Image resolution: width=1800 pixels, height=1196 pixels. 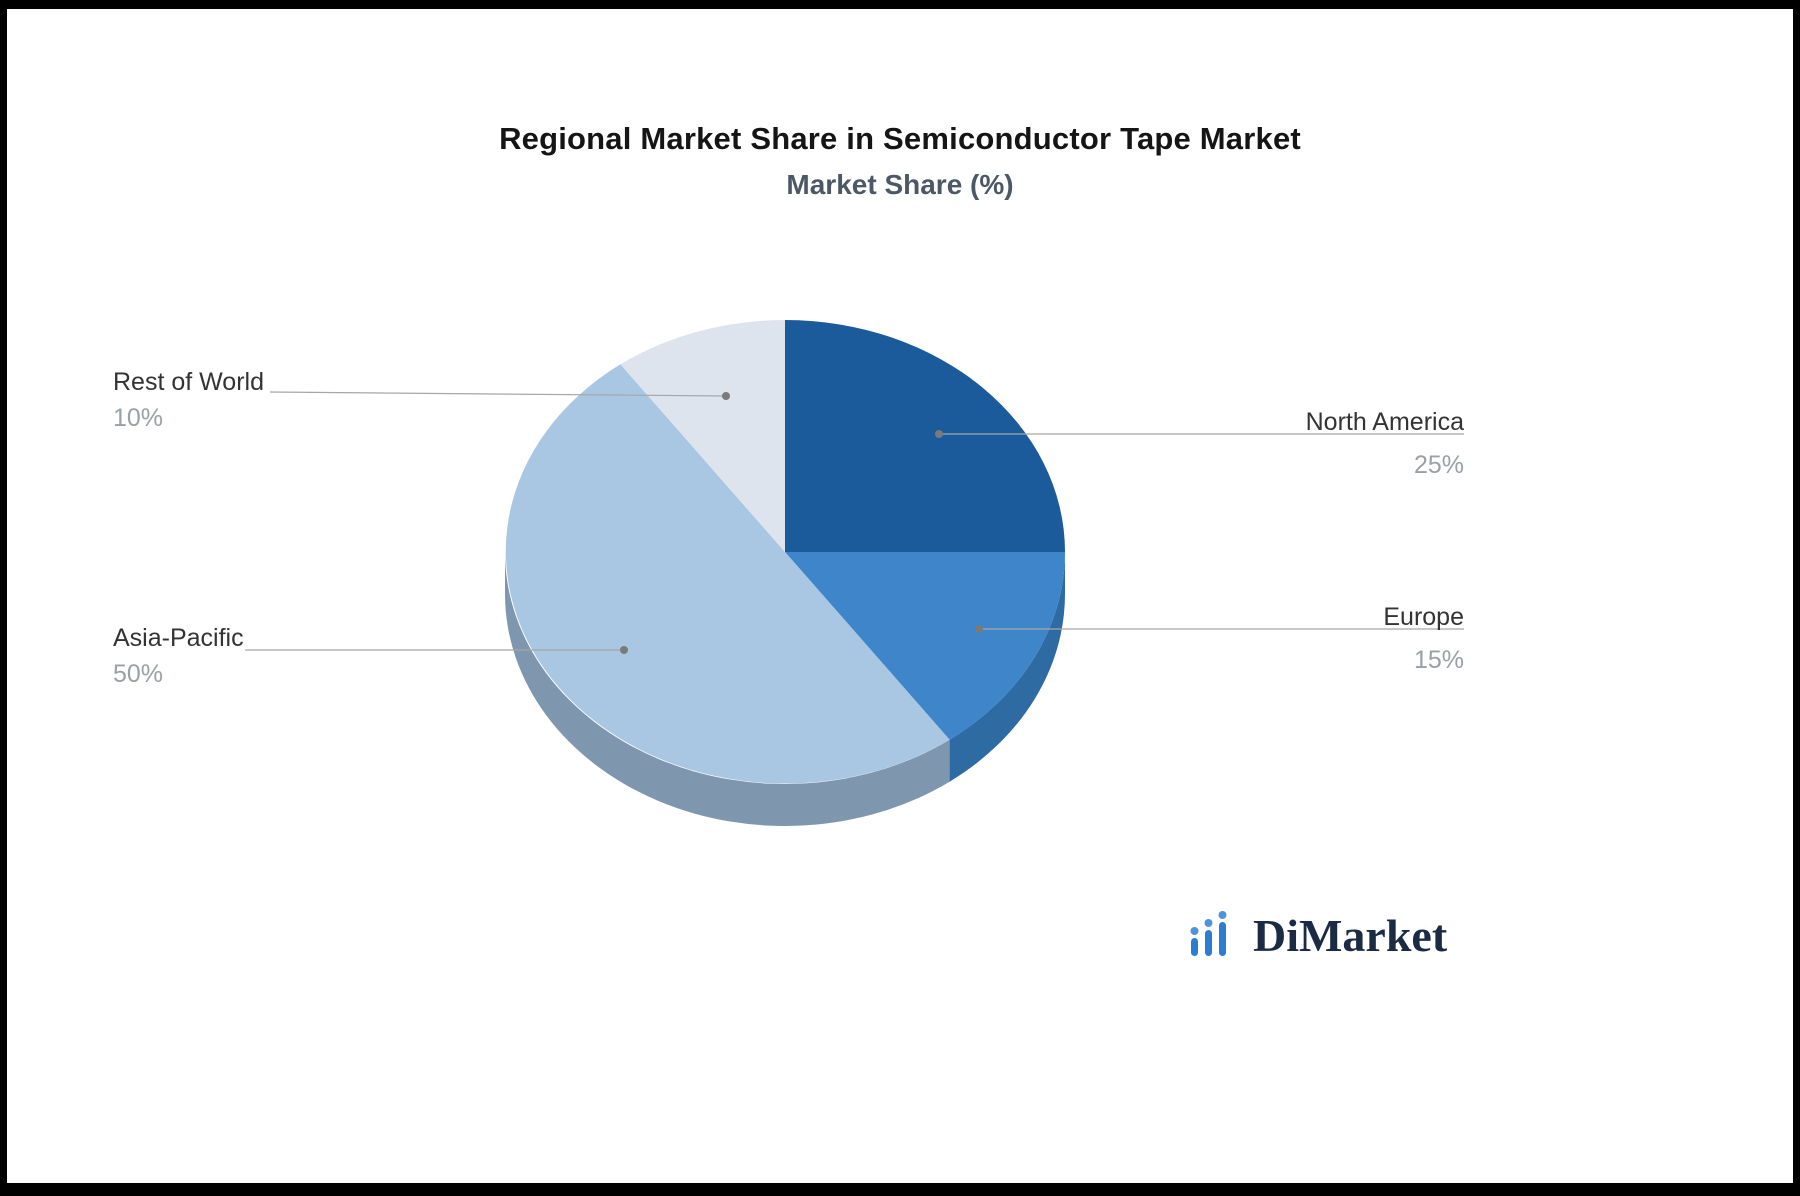 What do you see at coordinates (1350, 935) in the screenshot?
I see `brand-name: DiMarket` at bounding box center [1350, 935].